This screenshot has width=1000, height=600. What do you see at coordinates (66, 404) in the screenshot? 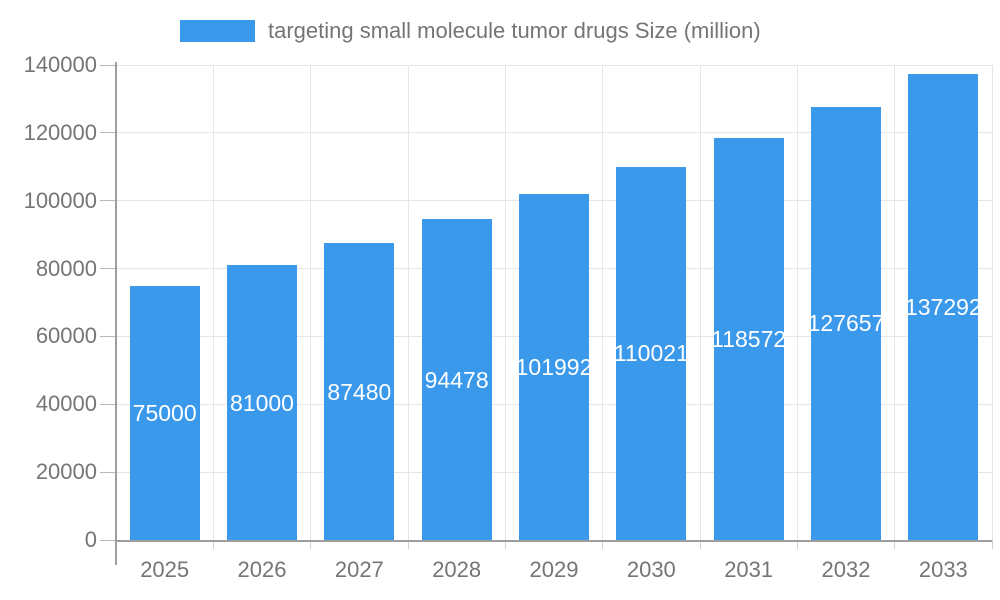
I see `y-tick-label: 40000` at bounding box center [66, 404].